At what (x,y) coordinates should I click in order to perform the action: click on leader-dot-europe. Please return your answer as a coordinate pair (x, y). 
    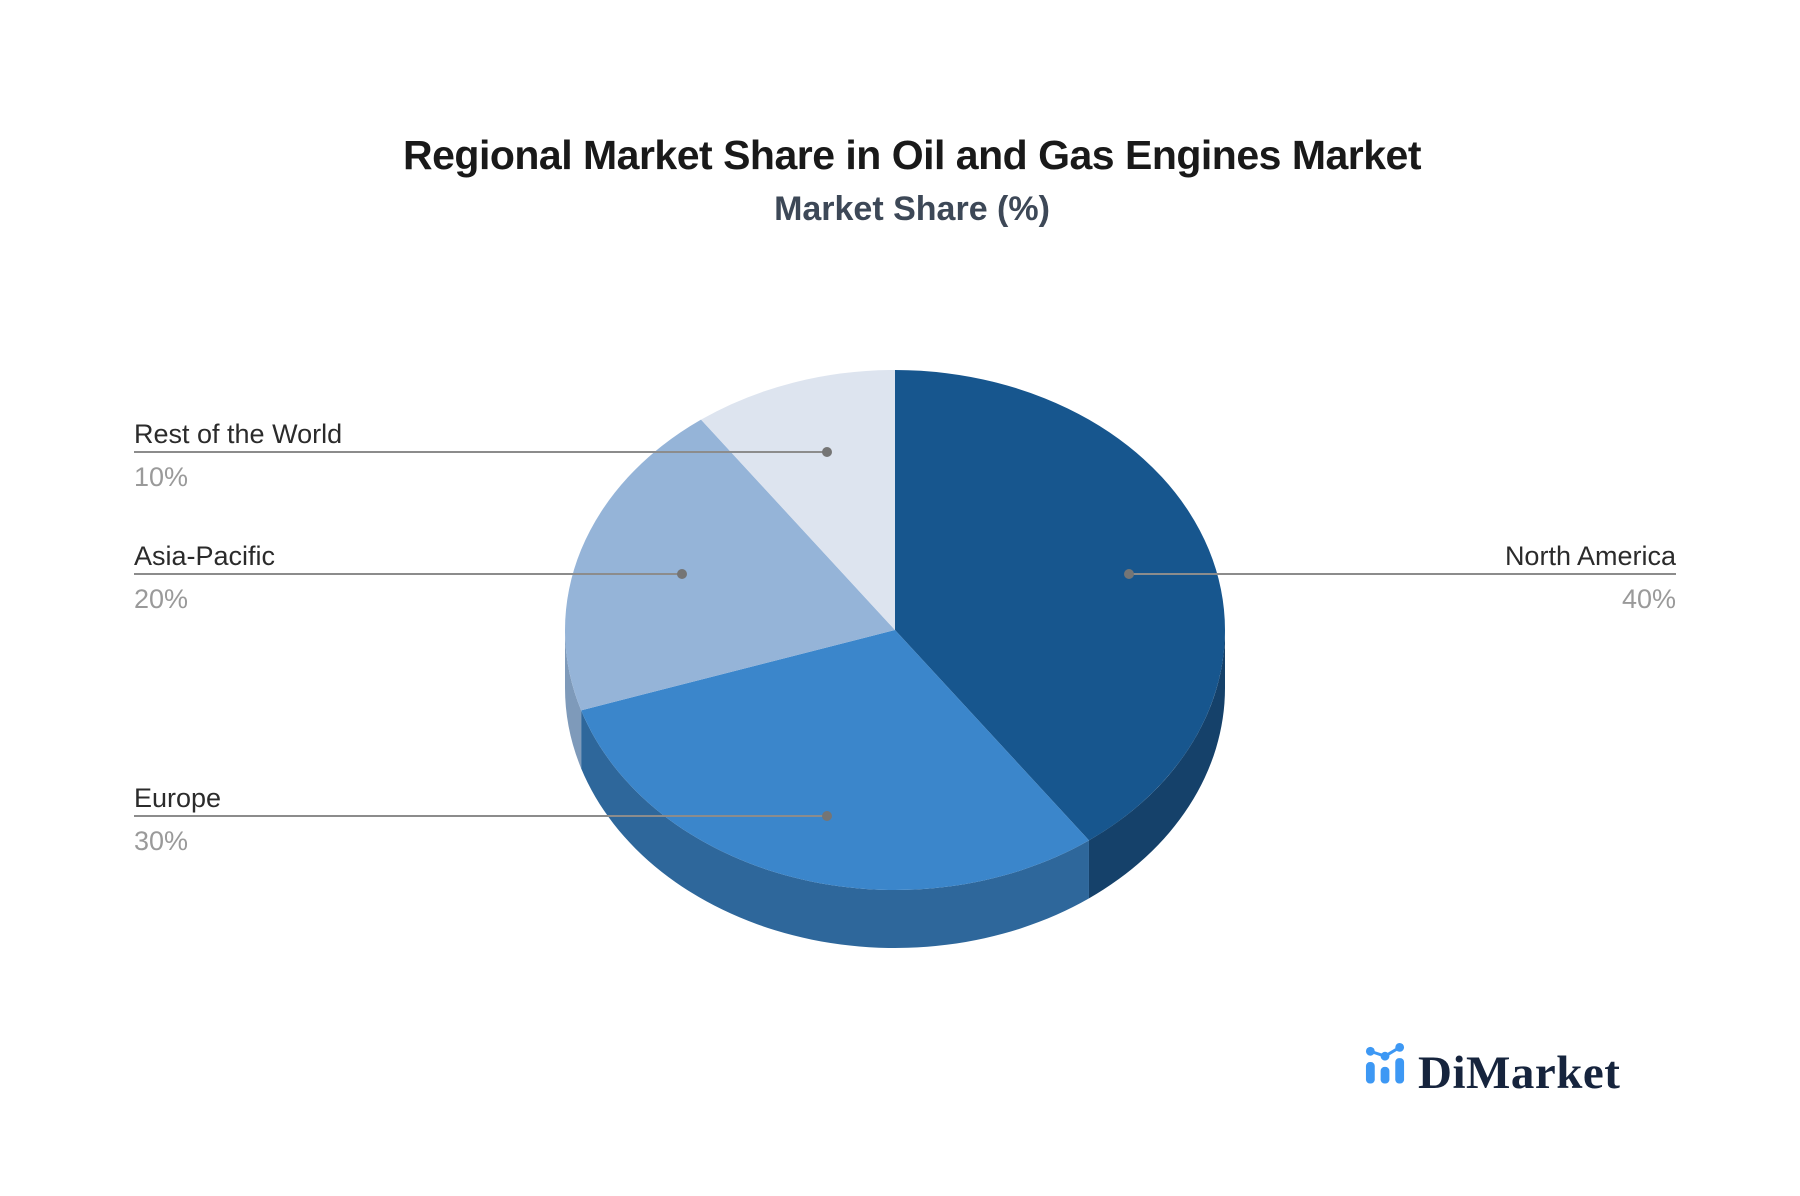
    Looking at the image, I should click on (827, 816).